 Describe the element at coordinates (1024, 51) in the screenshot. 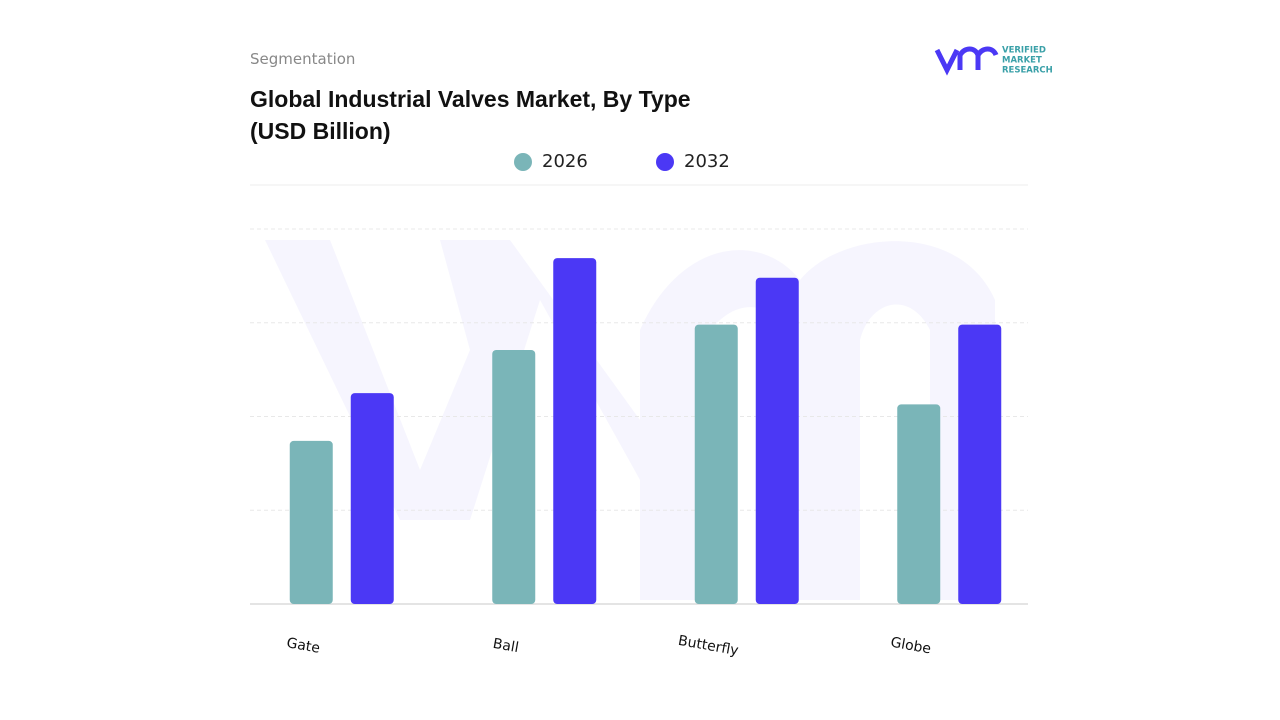

I see `logo-text: VERIFIED` at that location.